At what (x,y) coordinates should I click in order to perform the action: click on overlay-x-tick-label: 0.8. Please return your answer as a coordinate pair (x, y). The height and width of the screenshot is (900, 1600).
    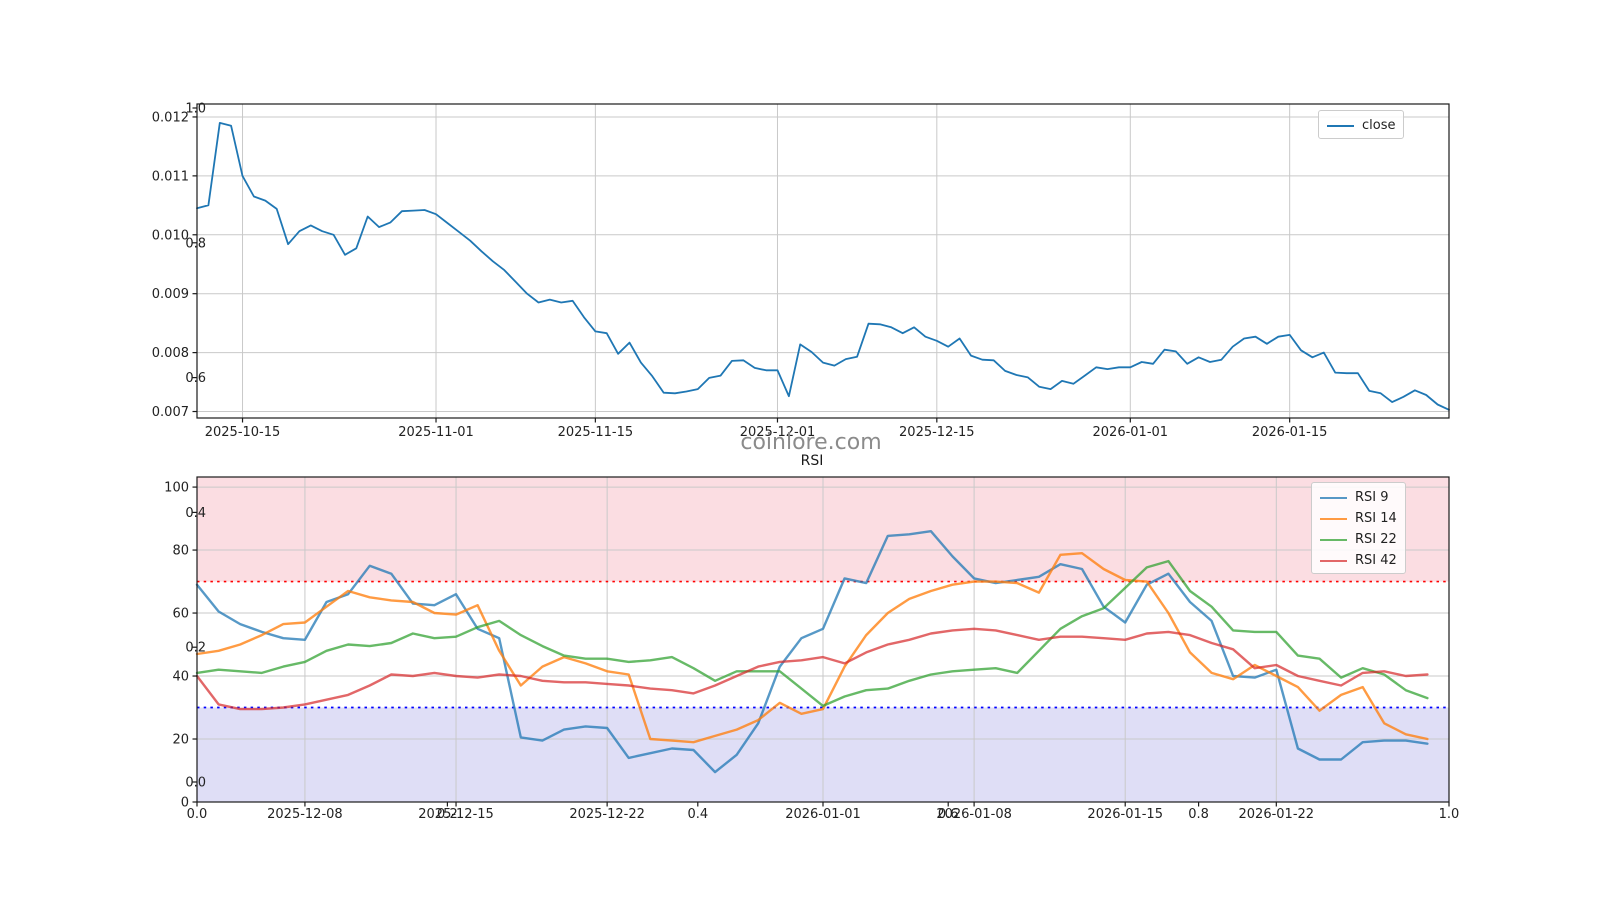
    Looking at the image, I should click on (1198, 814).